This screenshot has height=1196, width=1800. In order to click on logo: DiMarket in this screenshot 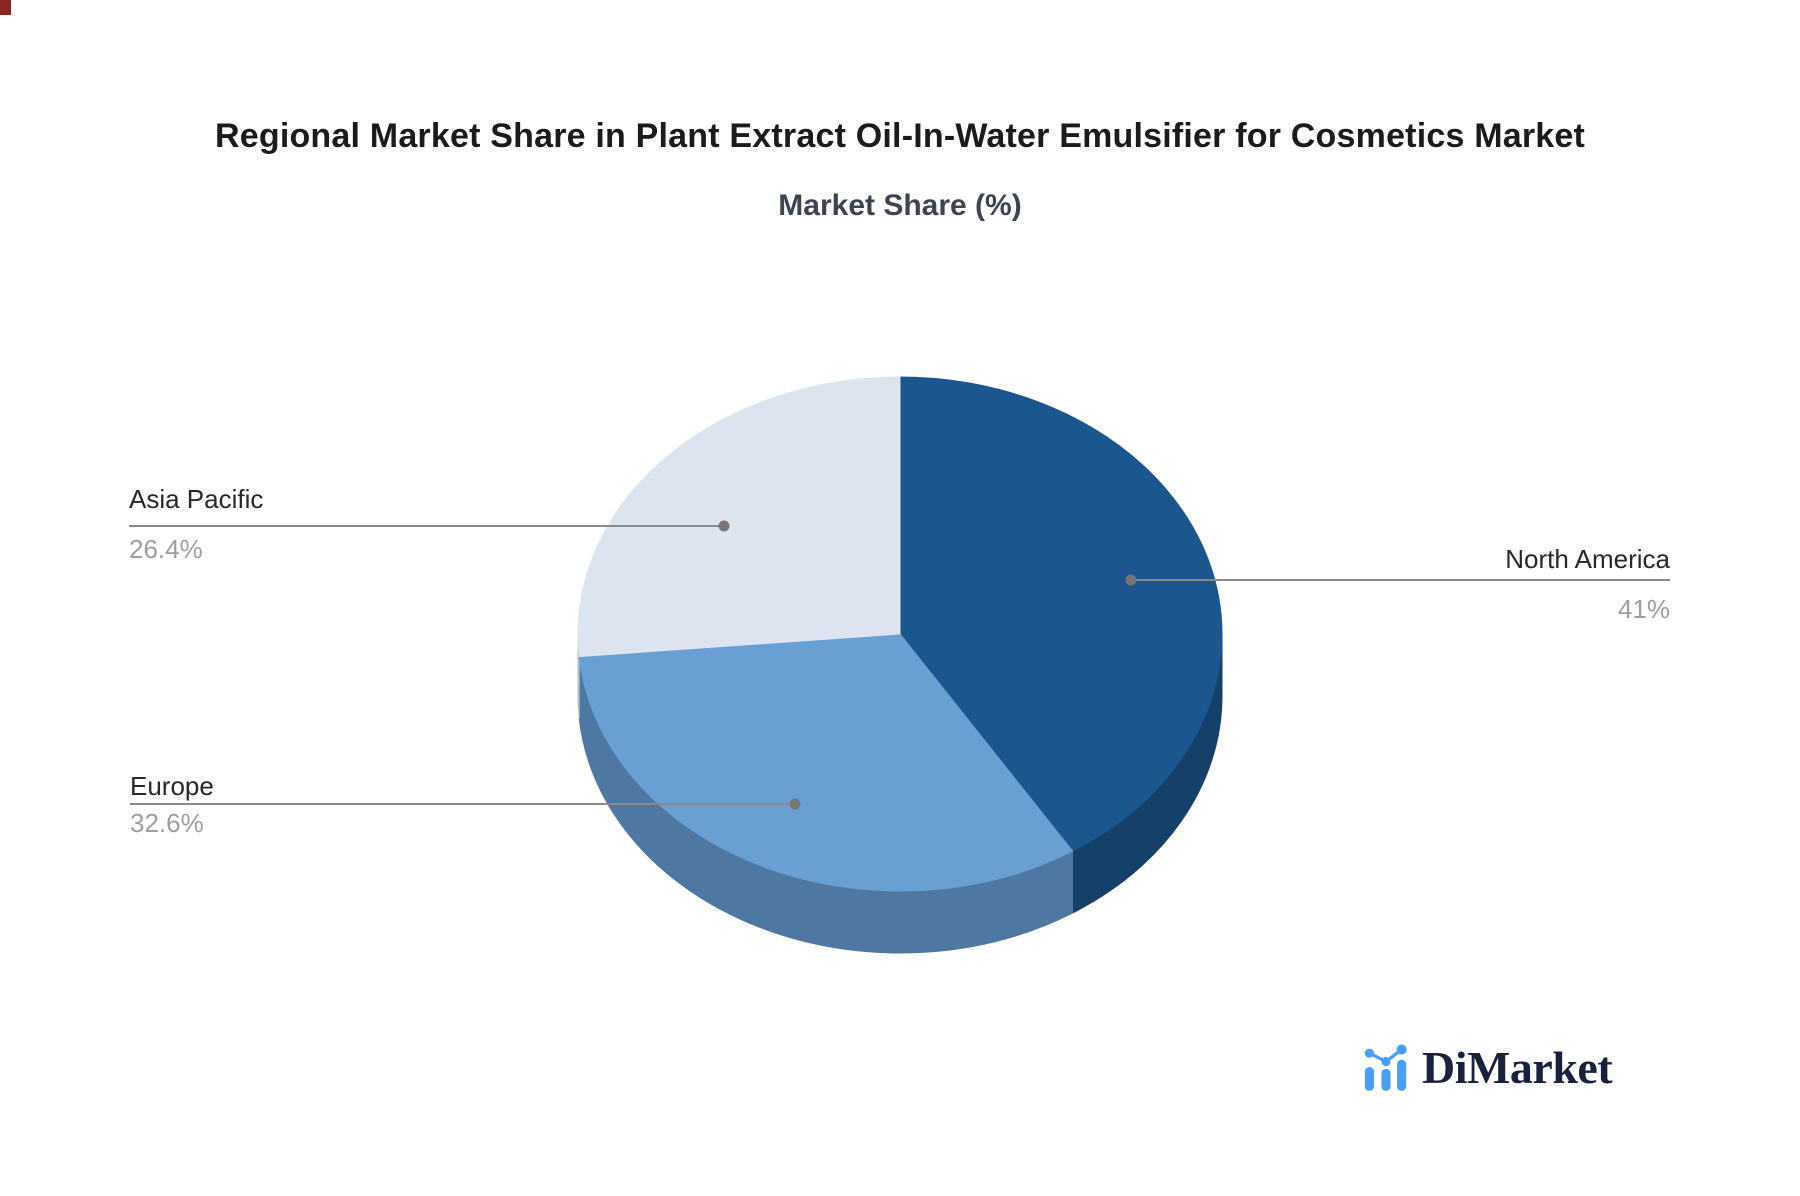, I will do `click(1488, 1067)`.